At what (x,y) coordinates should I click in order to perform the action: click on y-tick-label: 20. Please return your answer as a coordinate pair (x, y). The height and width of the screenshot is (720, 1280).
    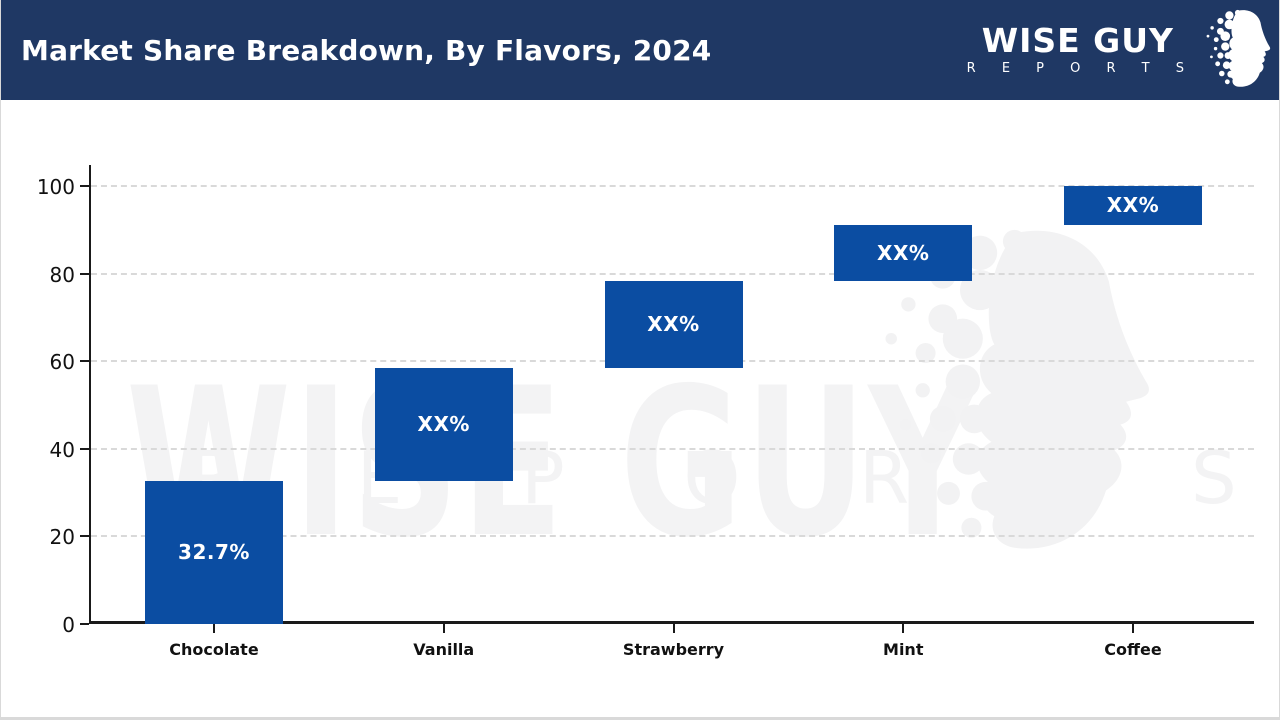
    Looking at the image, I should click on (62, 537).